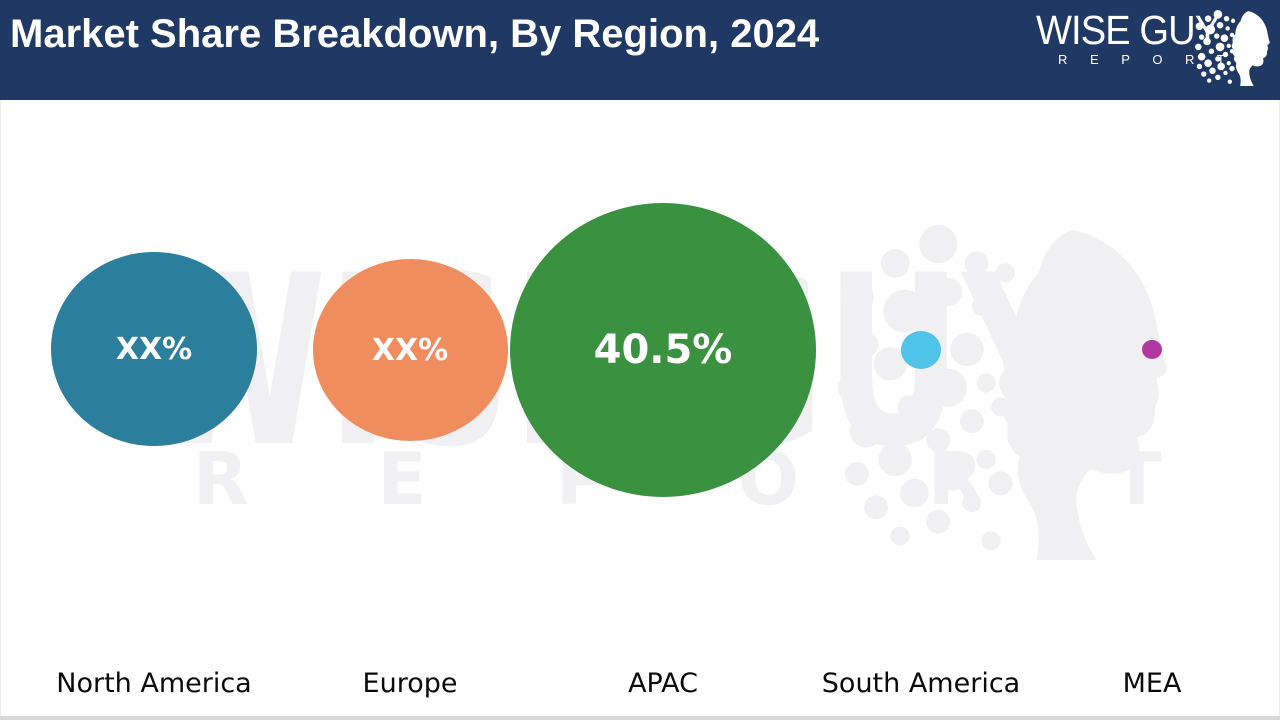  I want to click on watermark-head-logo-icon, so click(1002, 392).